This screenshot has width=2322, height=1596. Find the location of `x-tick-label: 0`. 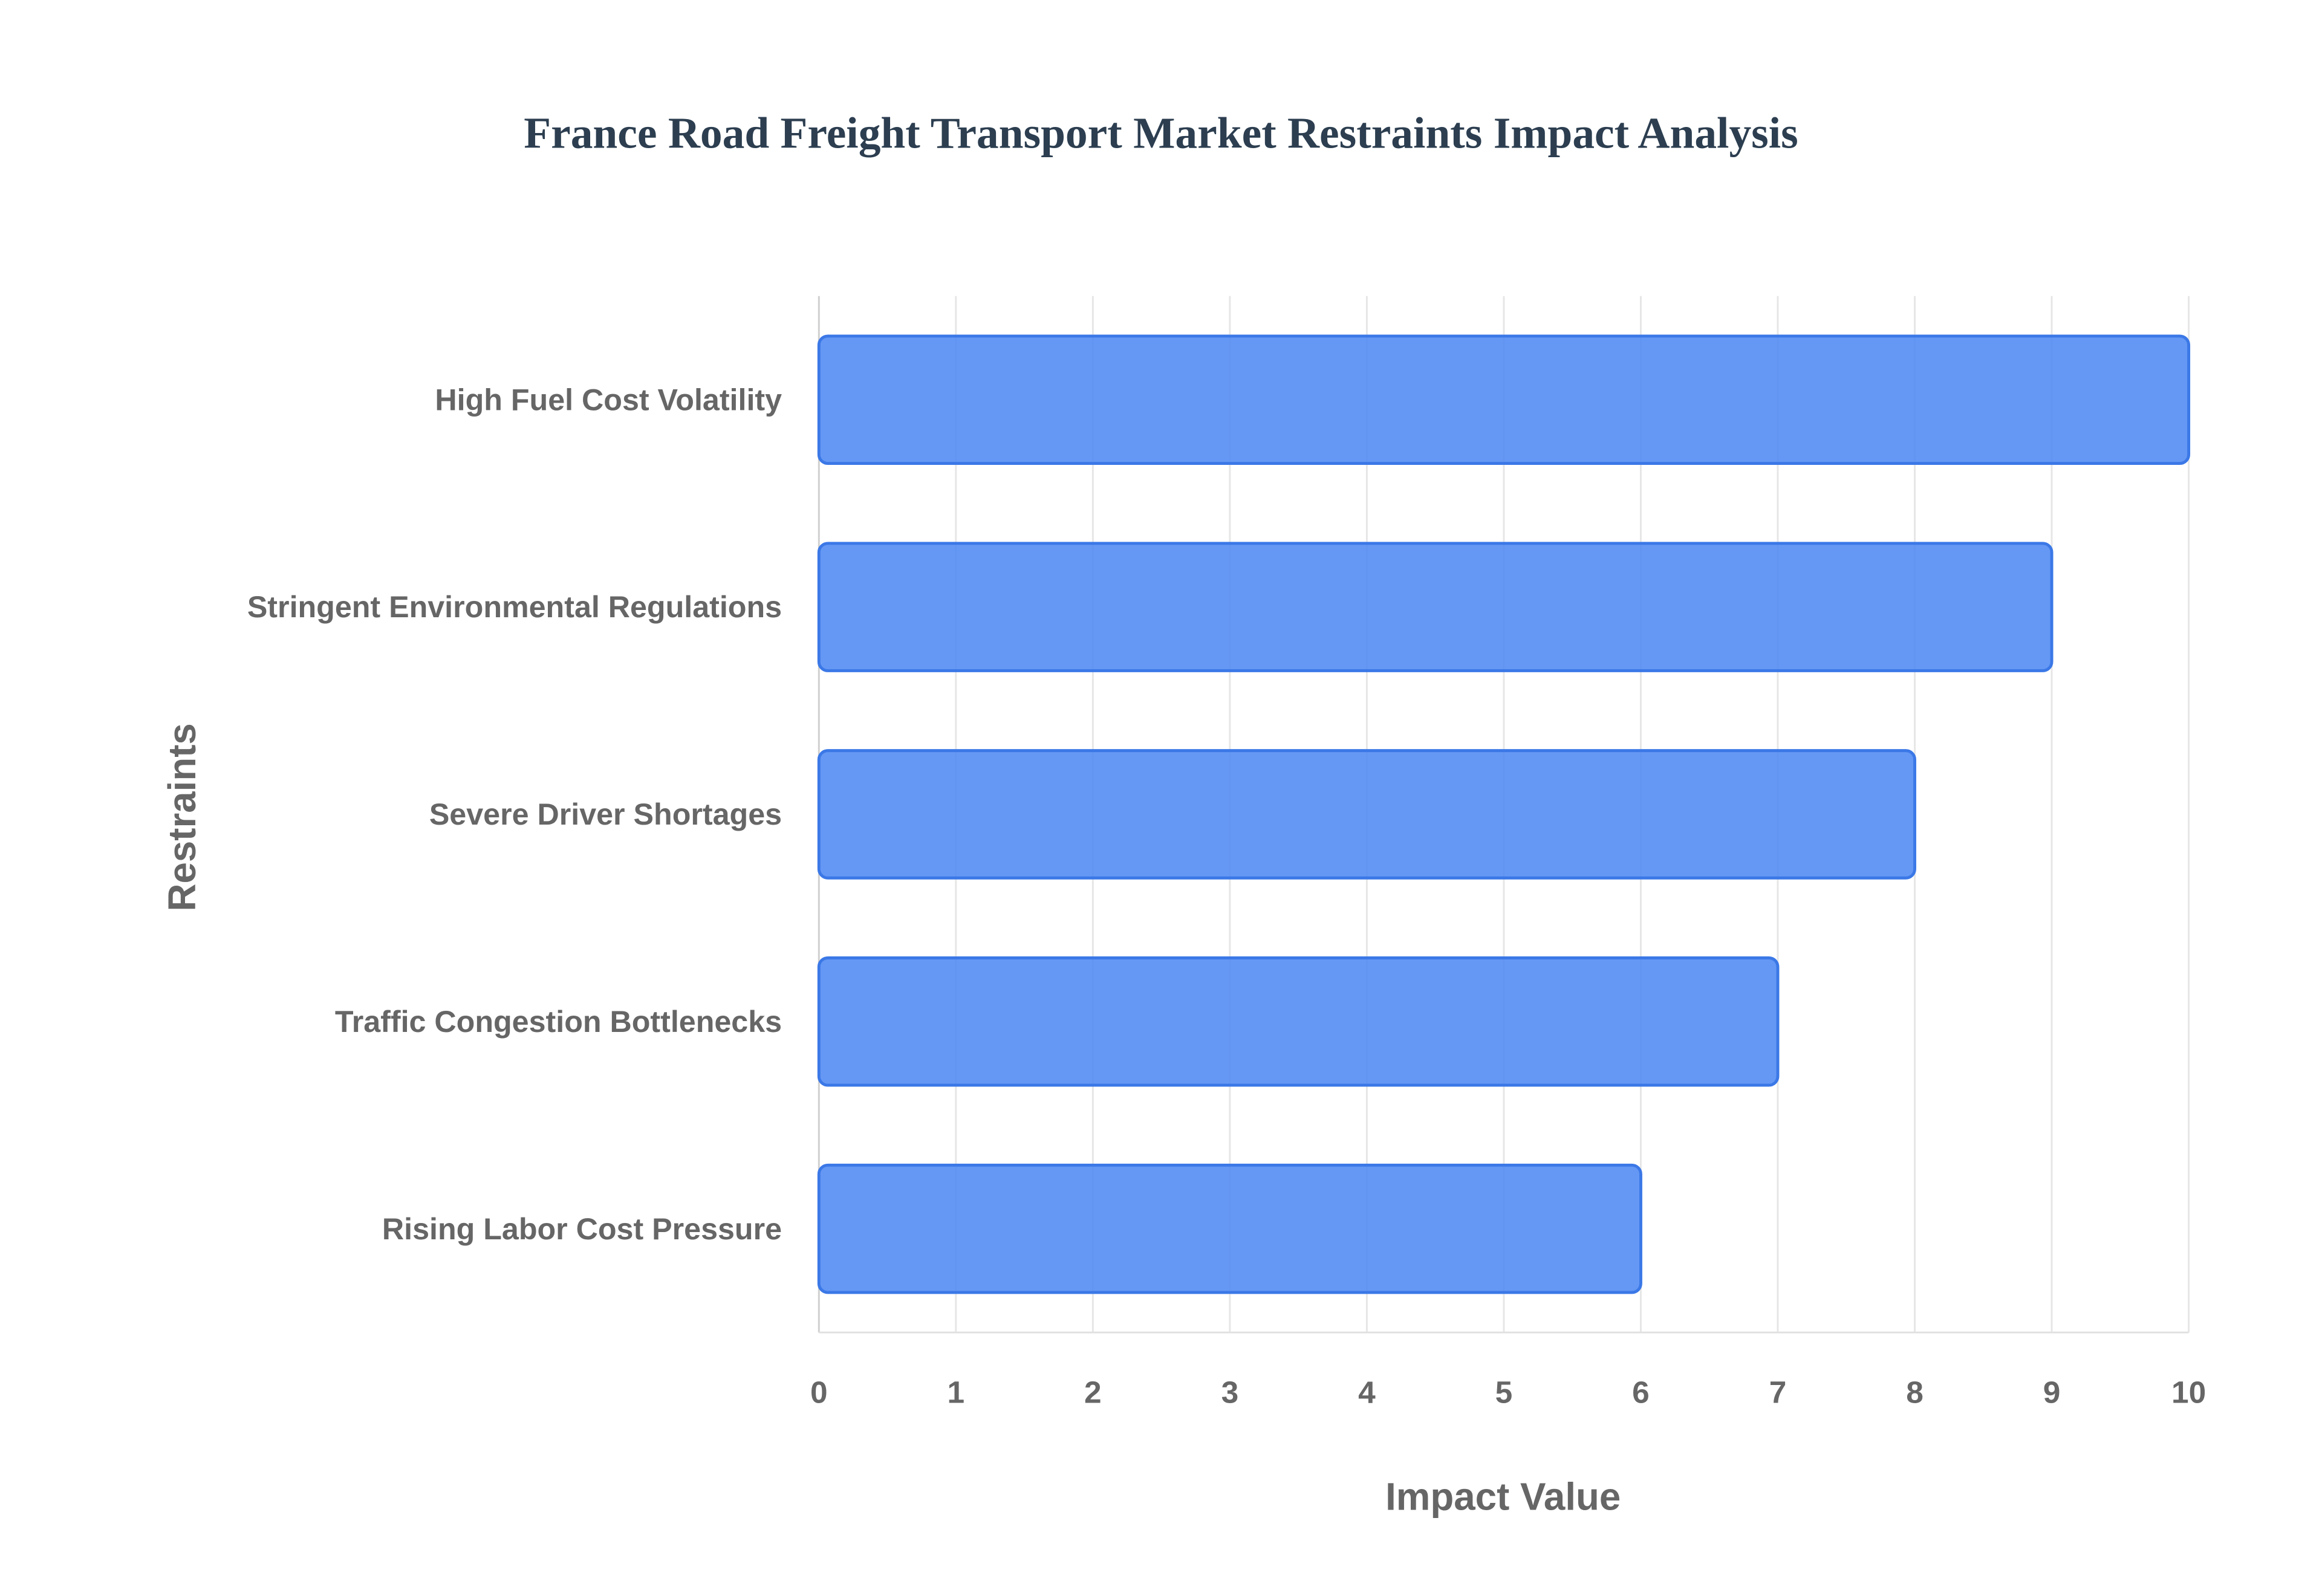

x-tick-label: 0 is located at coordinates (819, 1392).